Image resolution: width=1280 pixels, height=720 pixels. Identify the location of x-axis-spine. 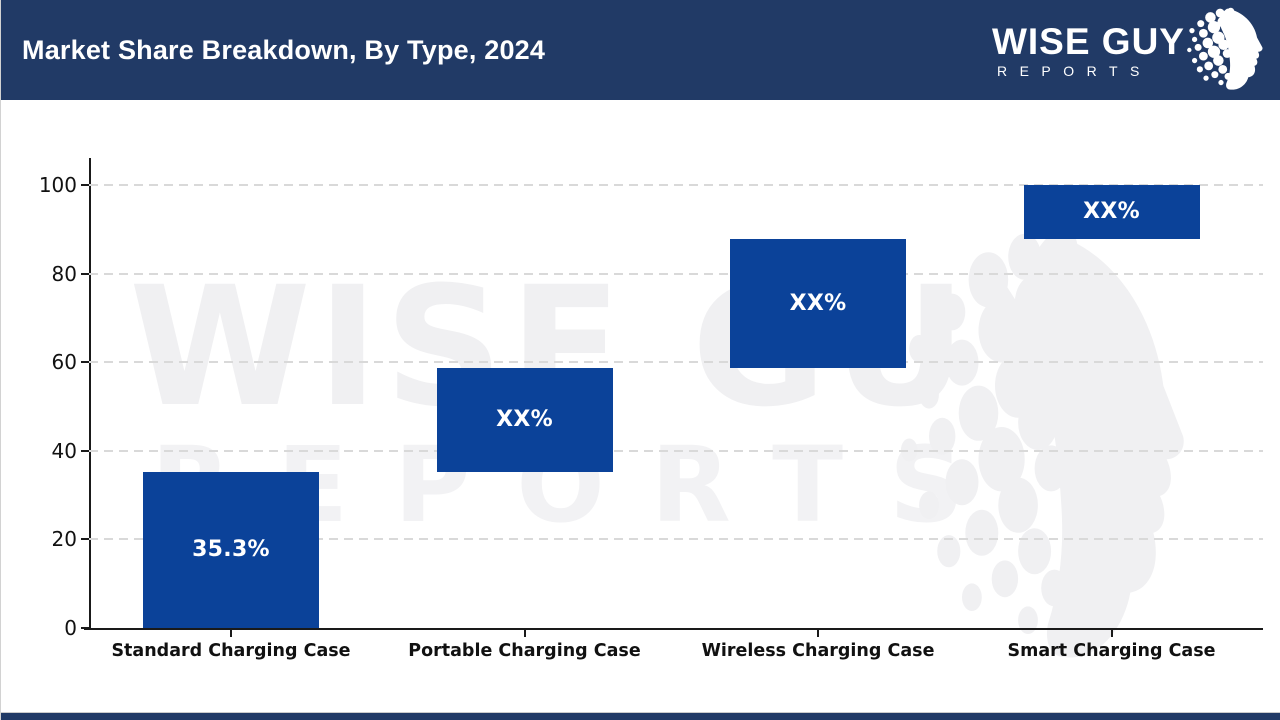
(673, 629).